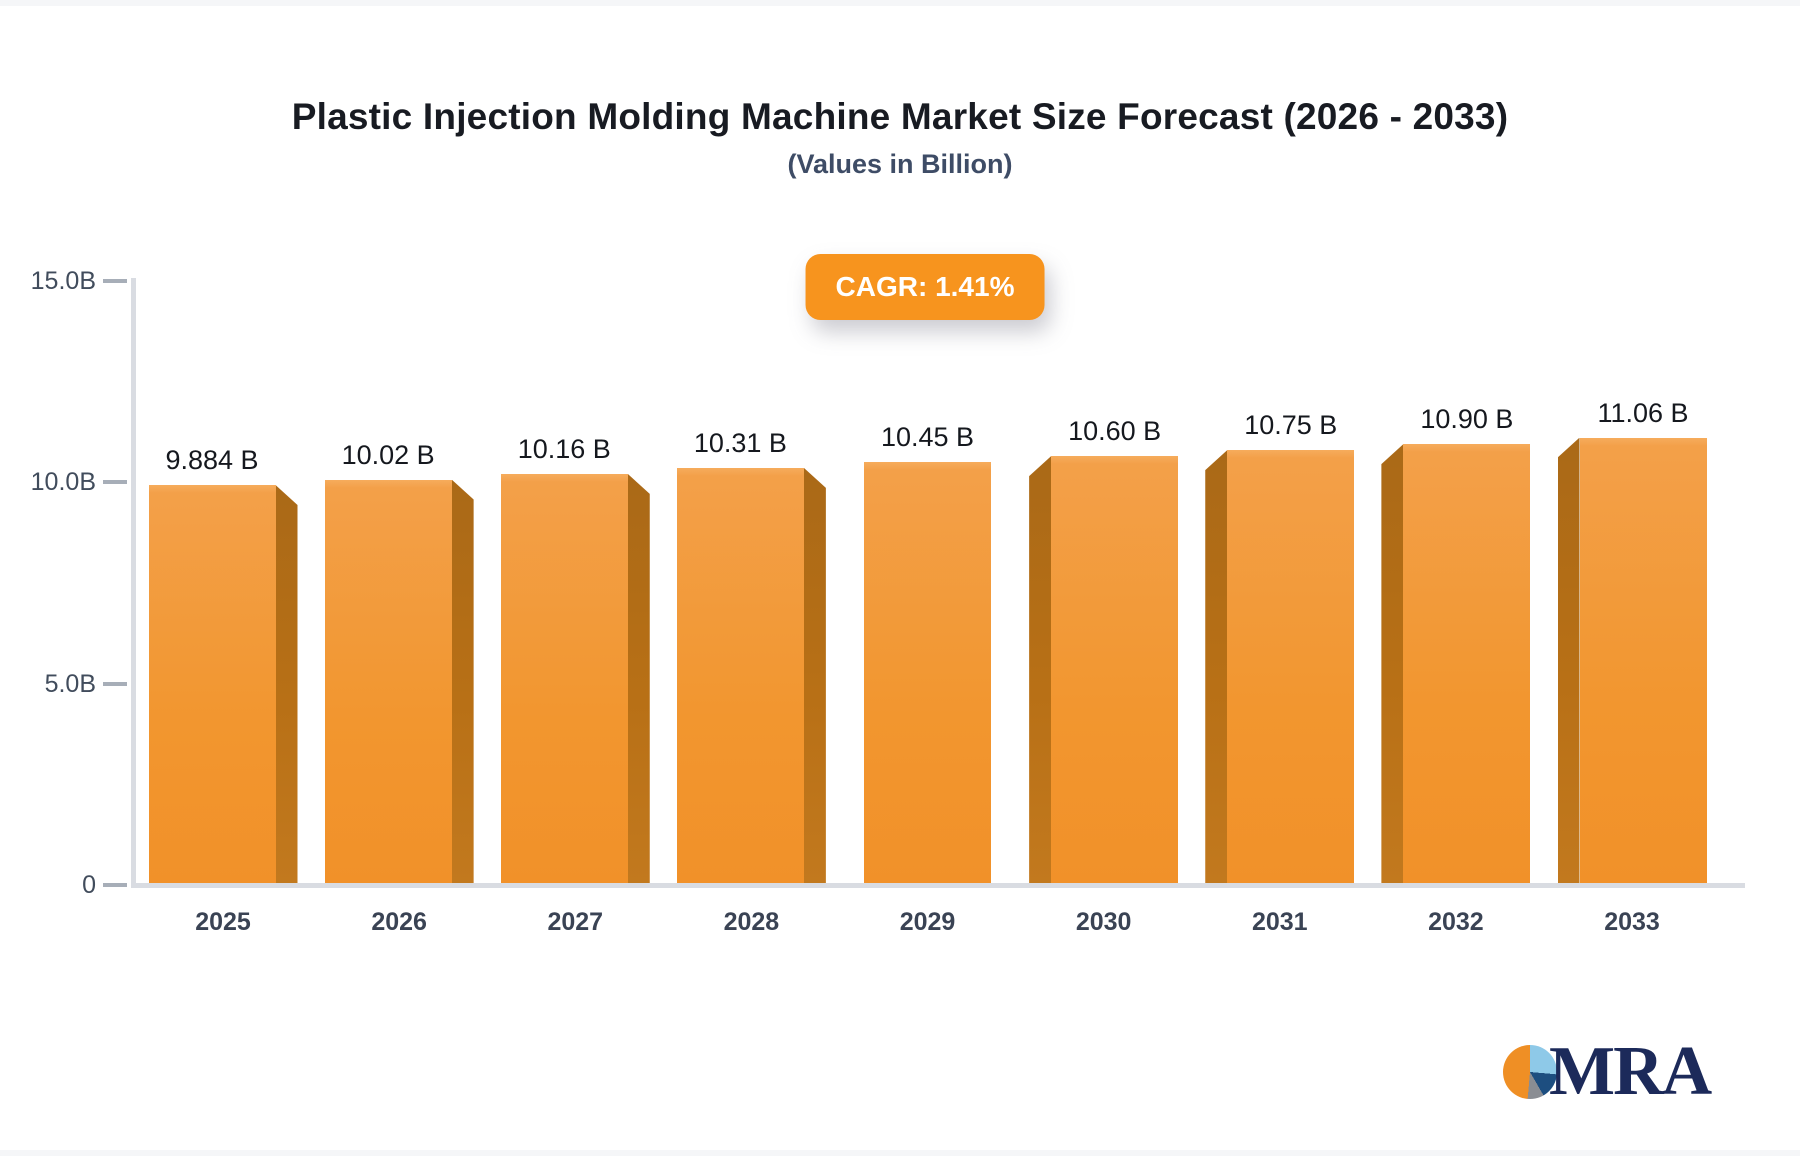  I want to click on bar-value-label: 10.45 B, so click(927, 437).